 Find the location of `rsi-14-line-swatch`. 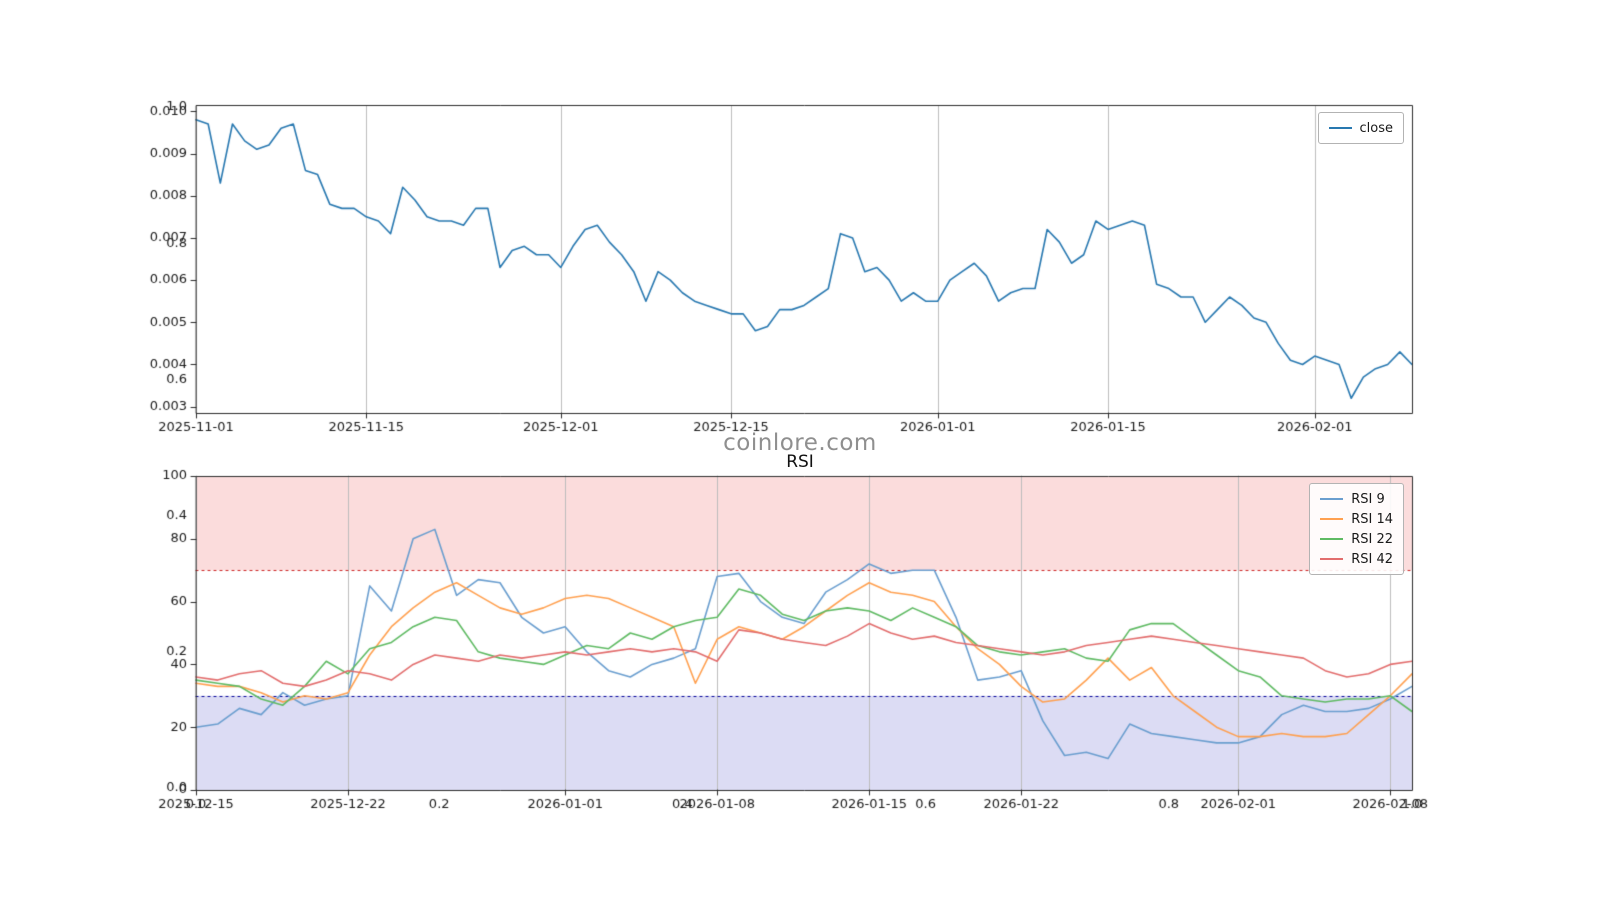

rsi-14-line-swatch is located at coordinates (1332, 519).